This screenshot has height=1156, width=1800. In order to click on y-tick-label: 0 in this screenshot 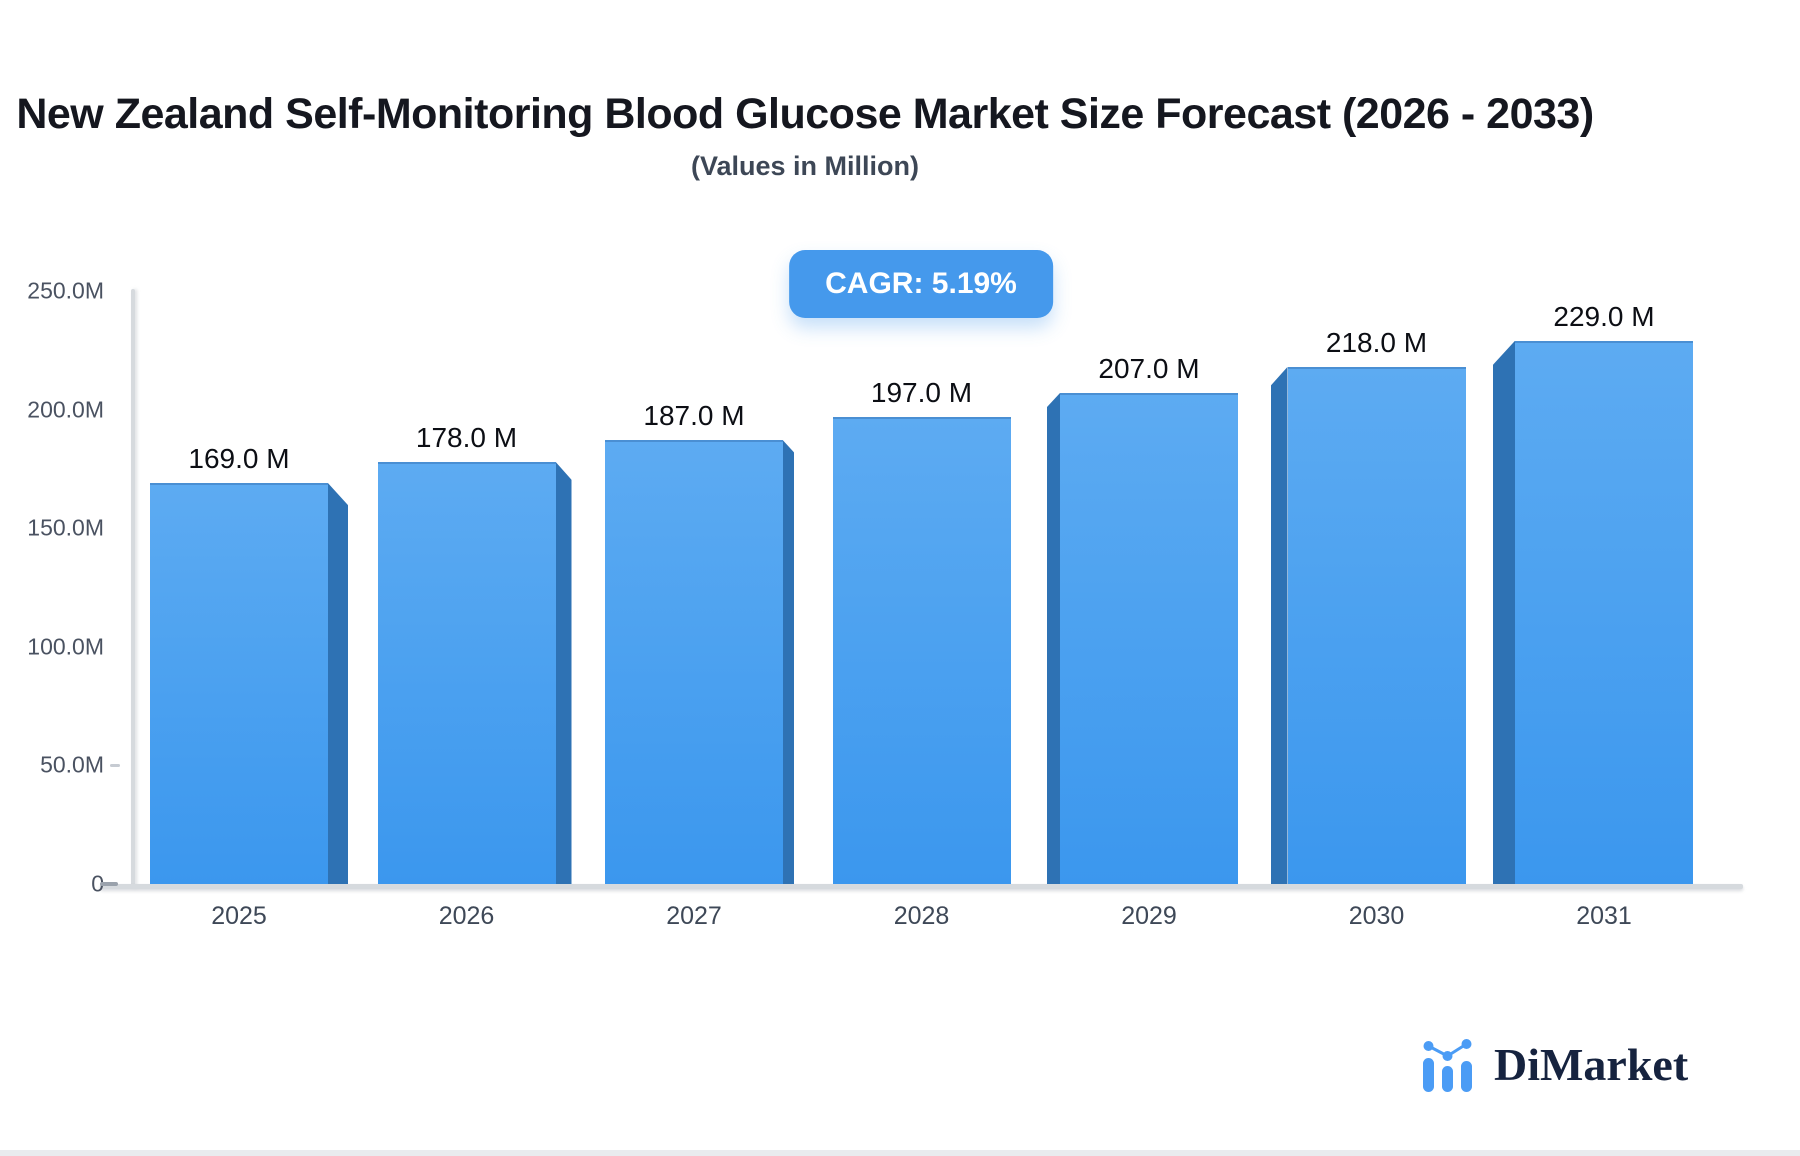, I will do `click(97, 883)`.